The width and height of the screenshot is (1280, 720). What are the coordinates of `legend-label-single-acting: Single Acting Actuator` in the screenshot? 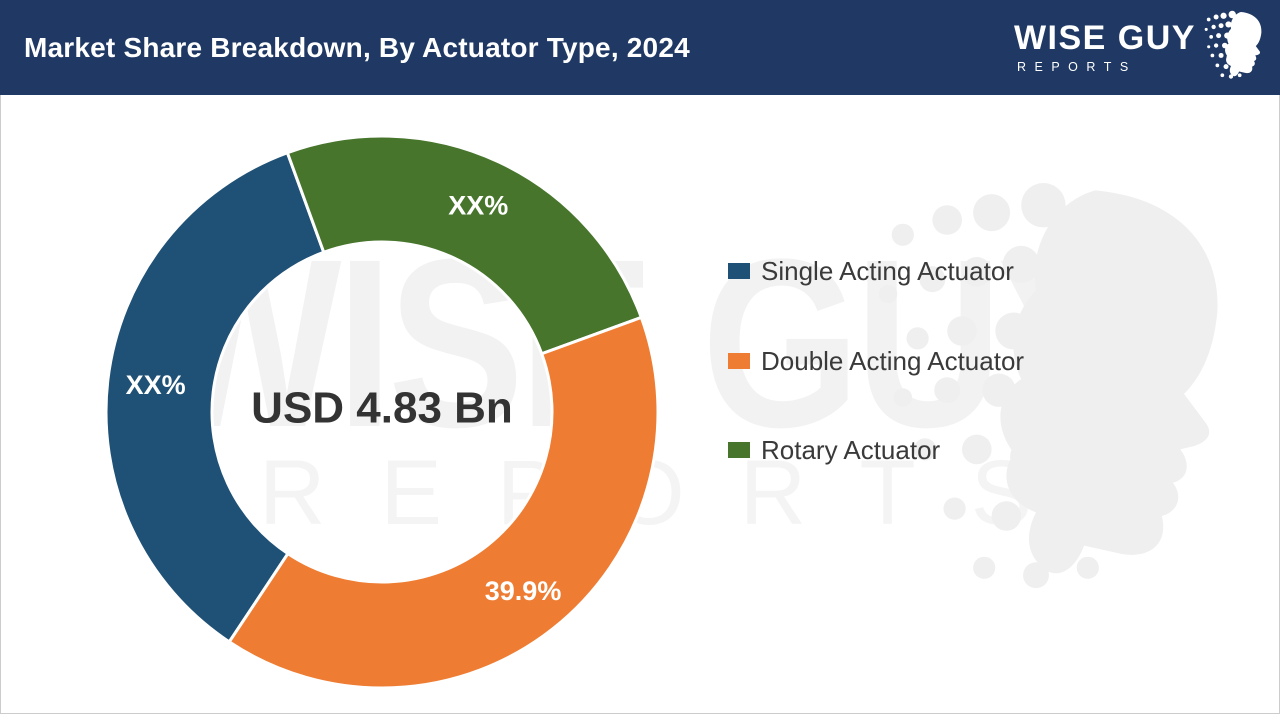 It's located at (887, 270).